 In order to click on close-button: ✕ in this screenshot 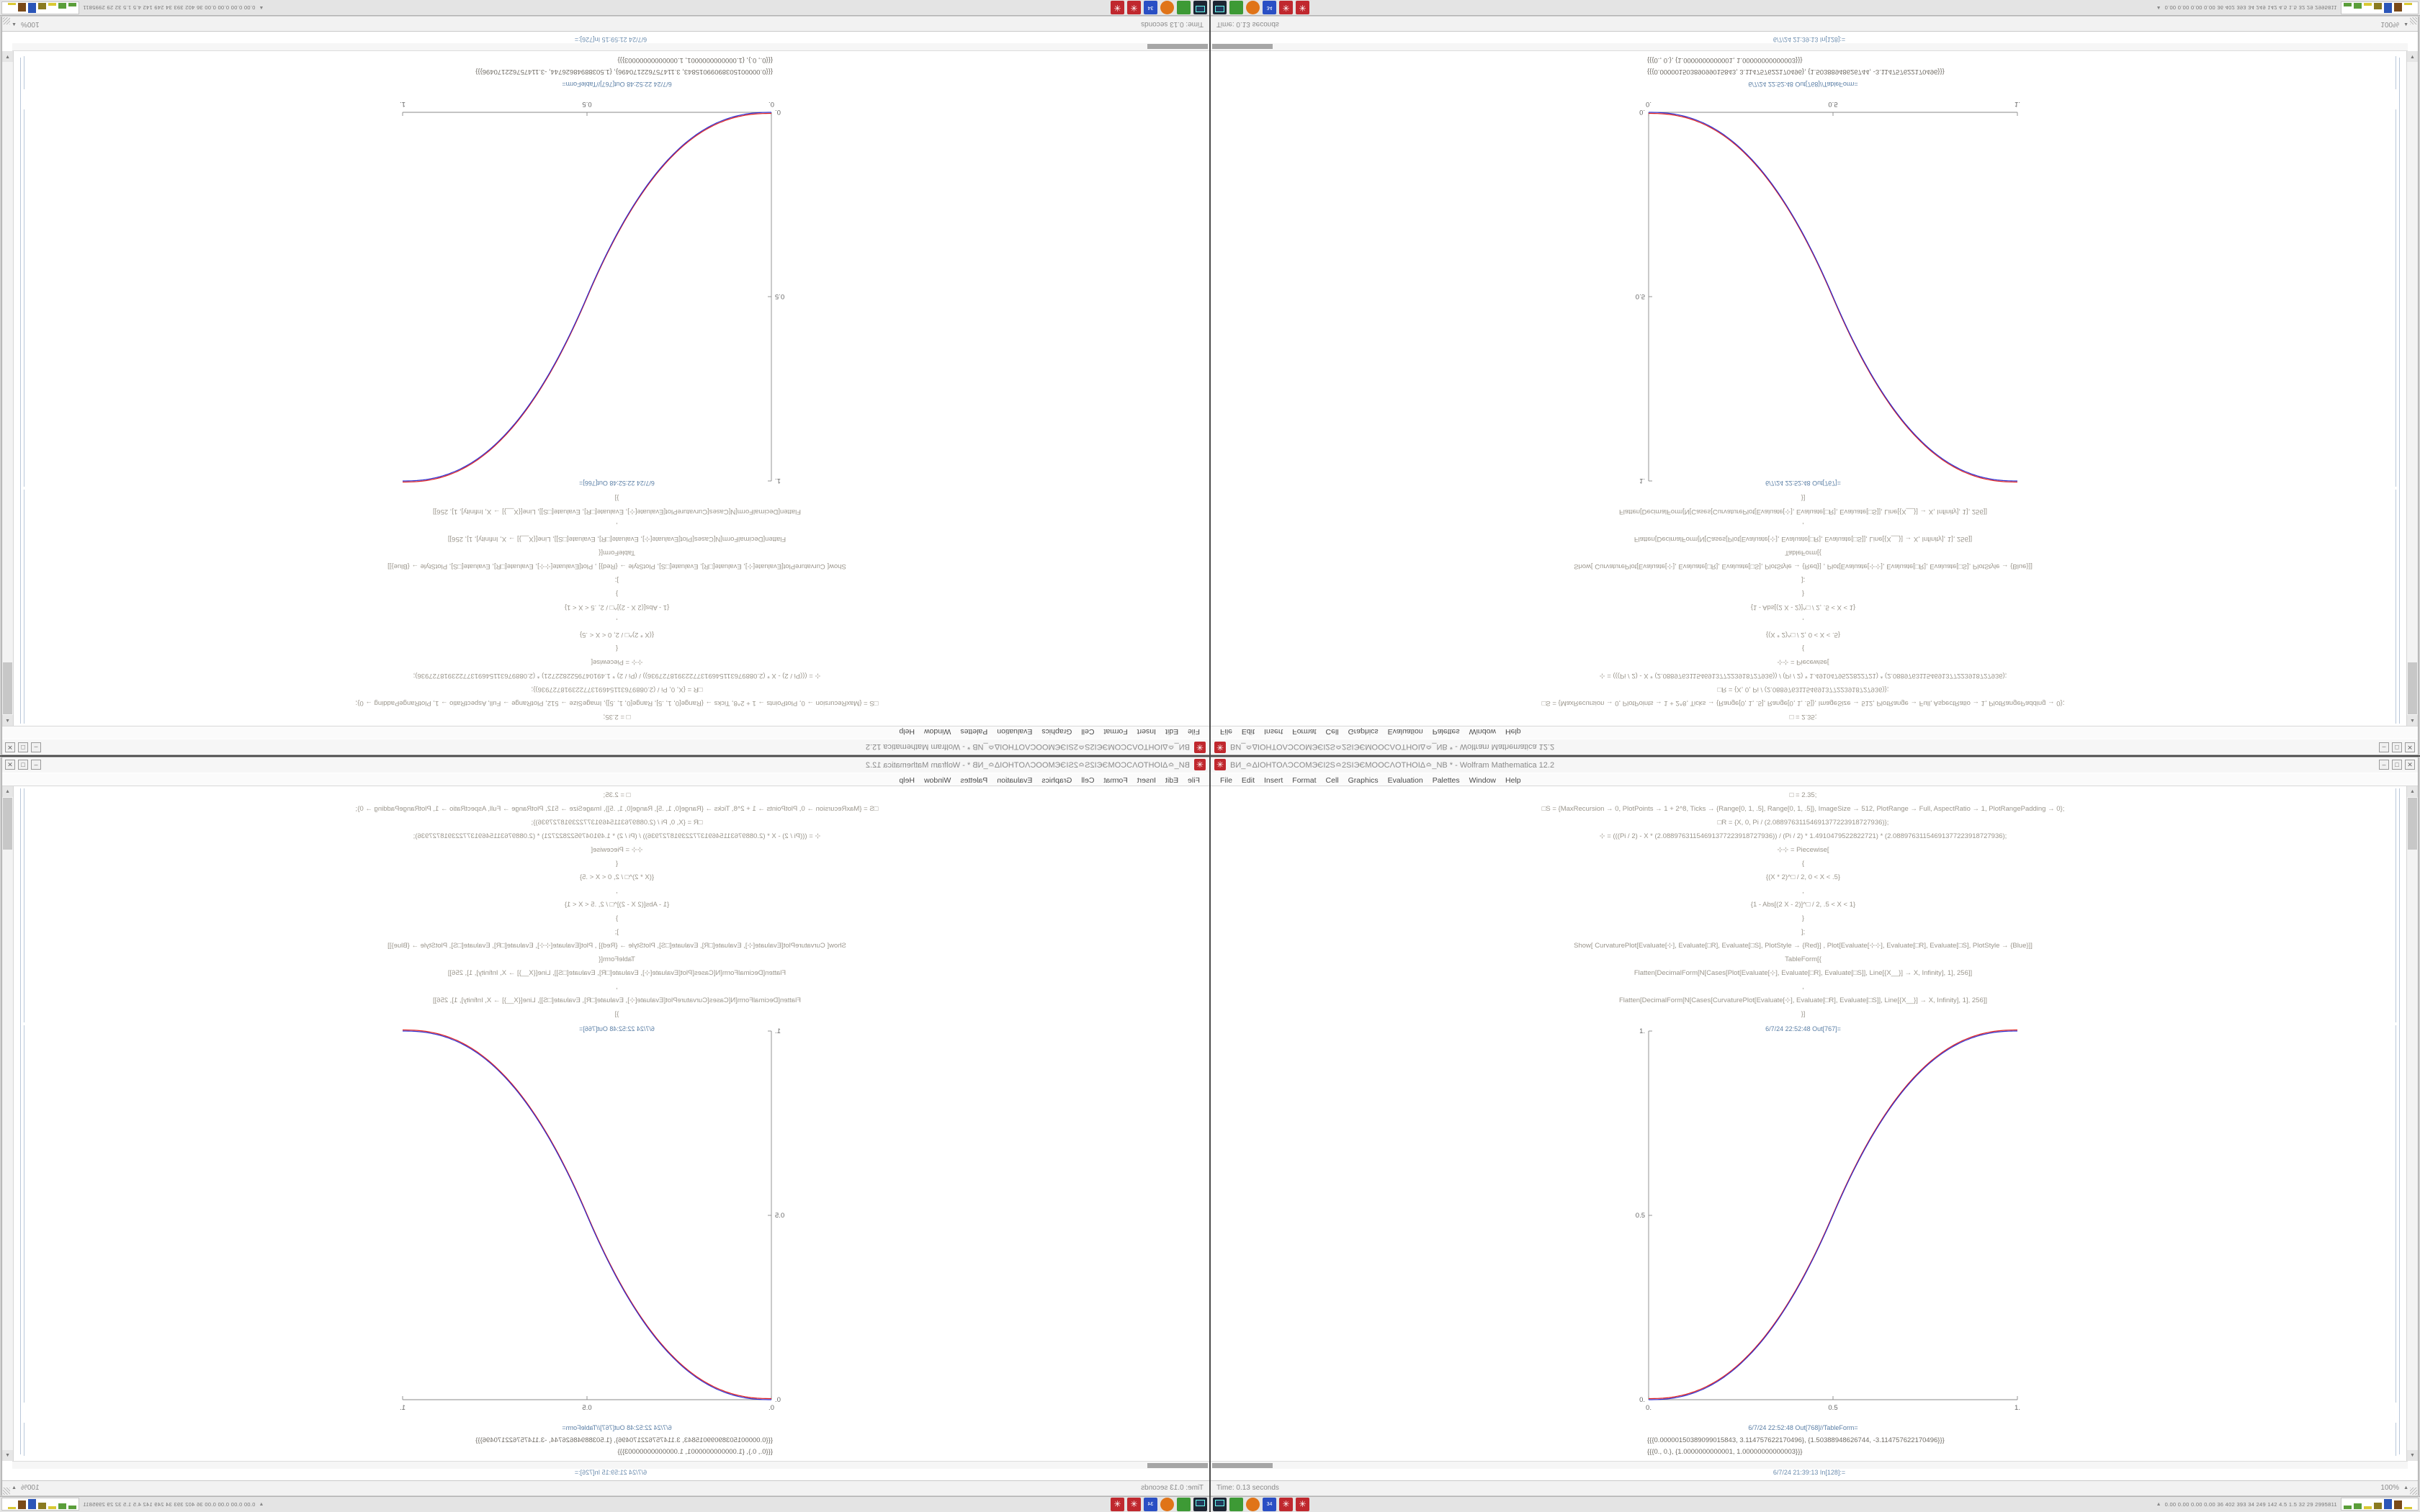, I will do `click(2410, 747)`.